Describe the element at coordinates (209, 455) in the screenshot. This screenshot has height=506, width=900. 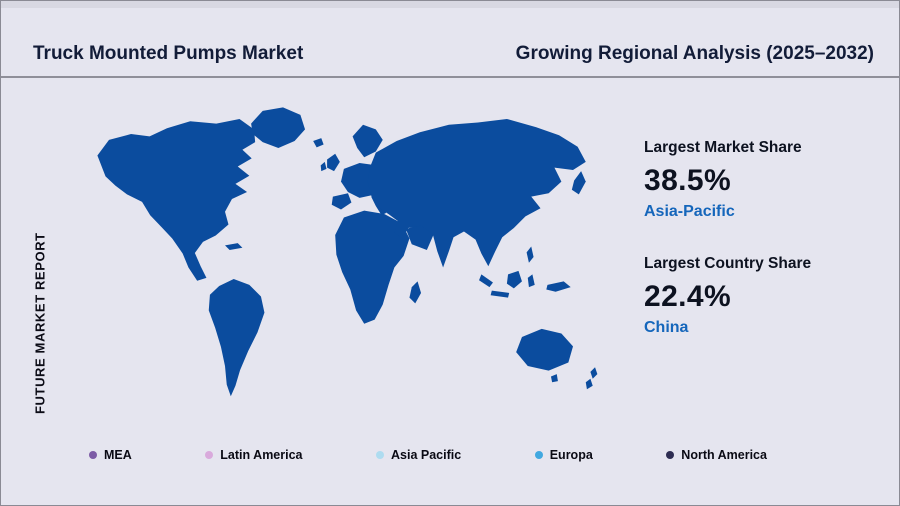
I see `legend-dot-latin-america` at that location.